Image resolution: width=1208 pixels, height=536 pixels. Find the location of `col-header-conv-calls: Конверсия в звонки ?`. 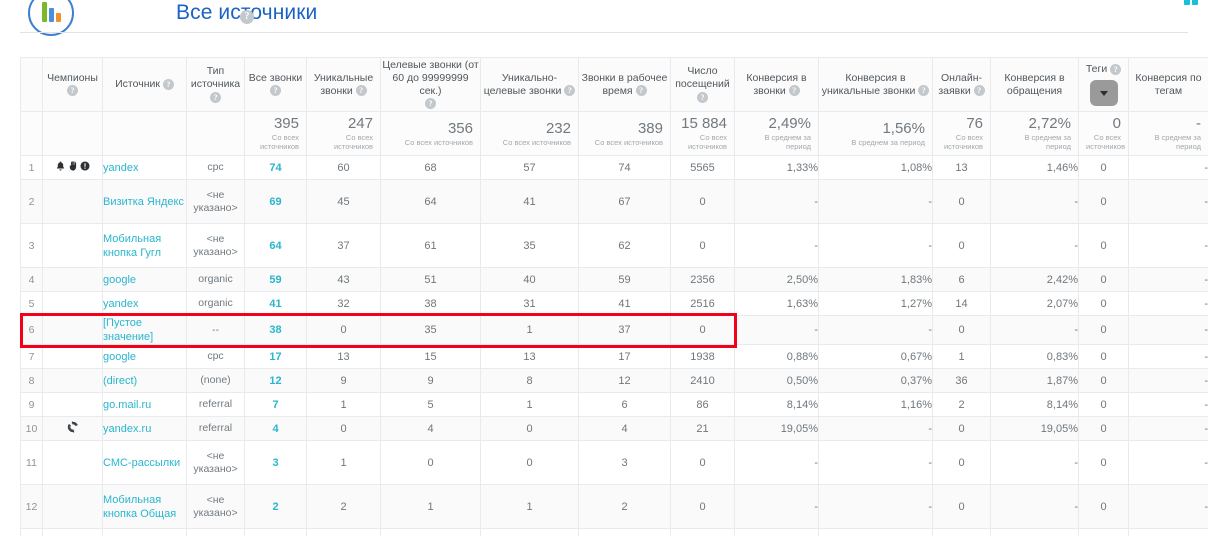

col-header-conv-calls: Конверсия в звонки ? is located at coordinates (776, 84).